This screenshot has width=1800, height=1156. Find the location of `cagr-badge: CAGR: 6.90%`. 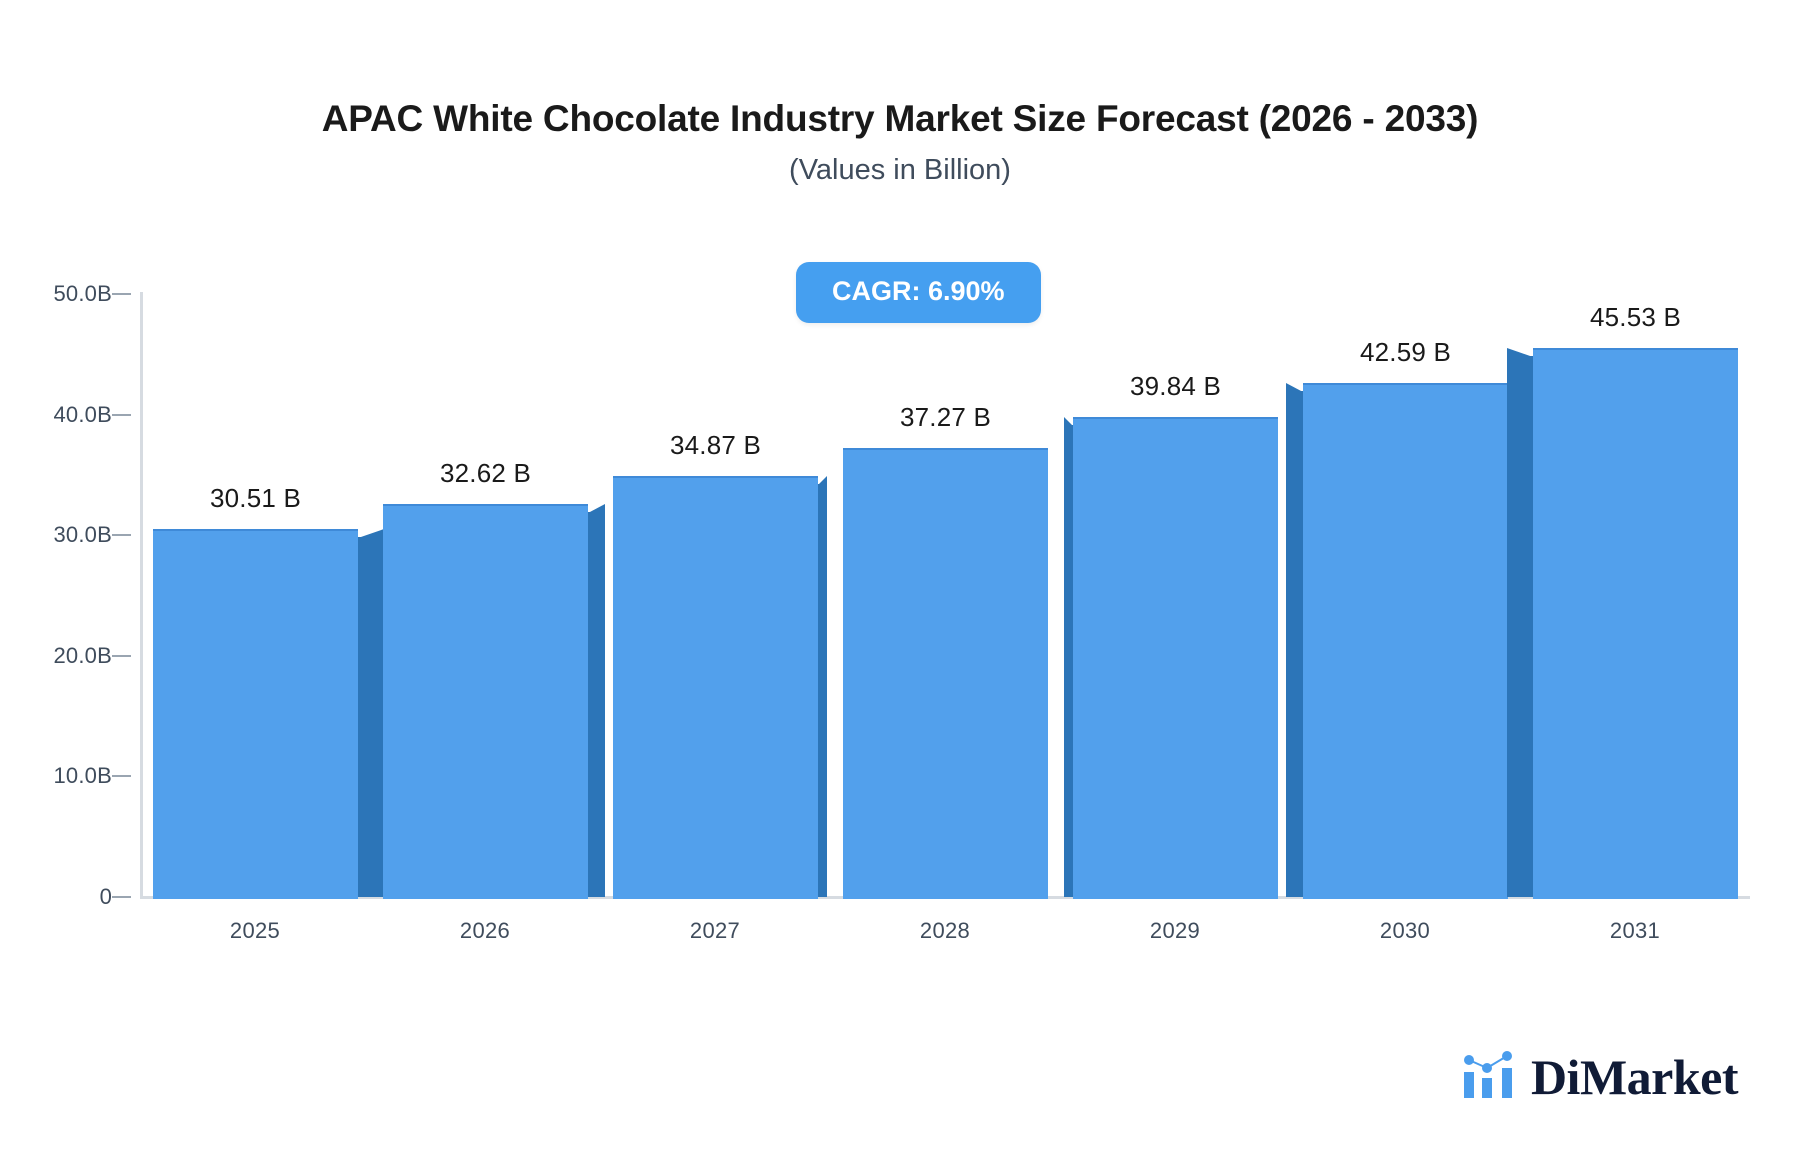

cagr-badge: CAGR: 6.90% is located at coordinates (918, 292).